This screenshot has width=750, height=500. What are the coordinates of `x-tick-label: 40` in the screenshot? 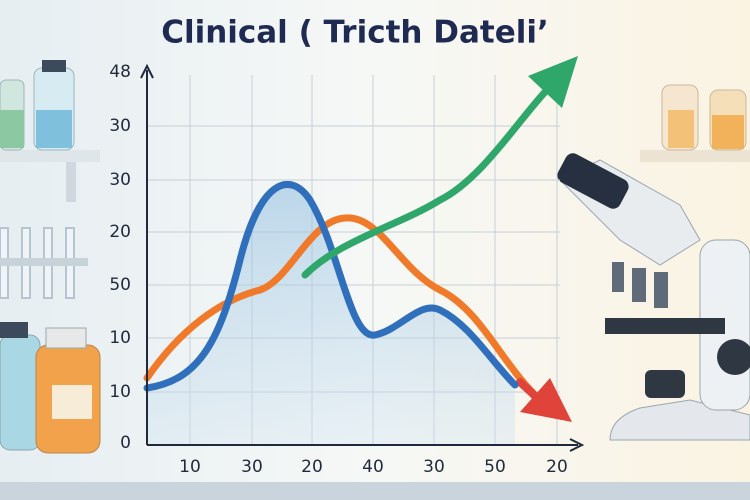 It's located at (373, 467).